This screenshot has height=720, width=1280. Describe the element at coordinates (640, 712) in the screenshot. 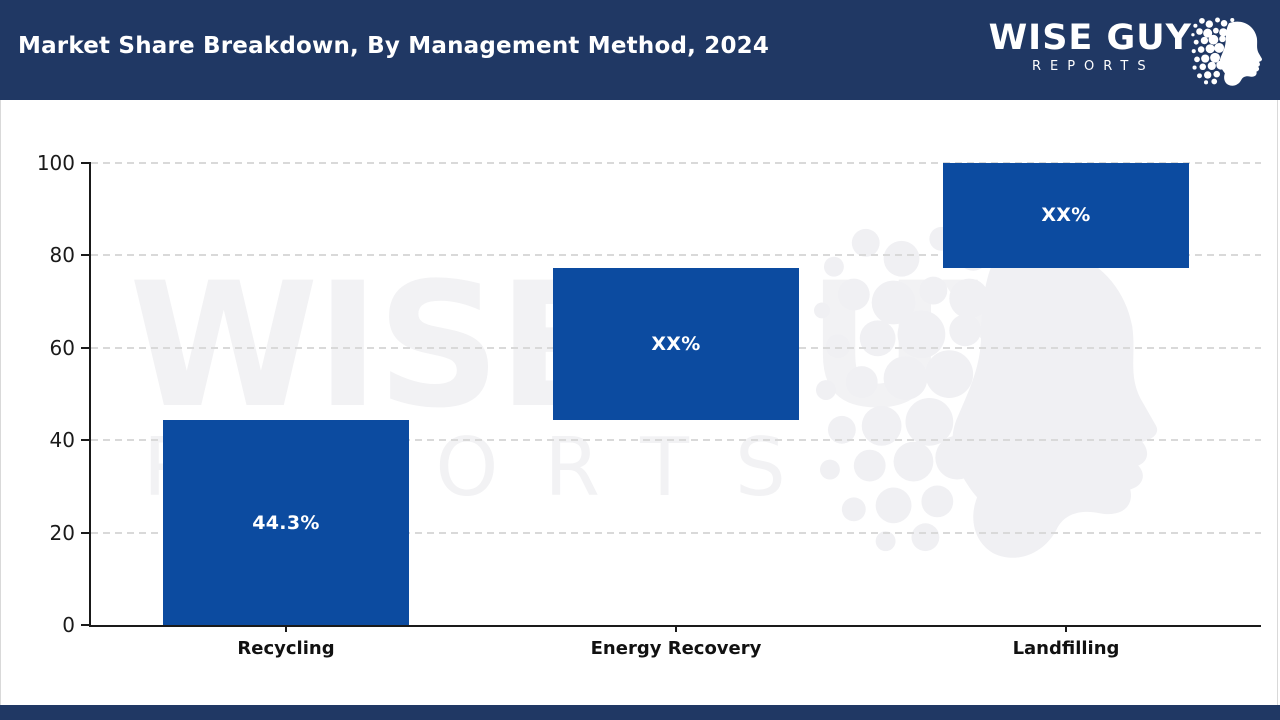

I see `footer-band` at that location.